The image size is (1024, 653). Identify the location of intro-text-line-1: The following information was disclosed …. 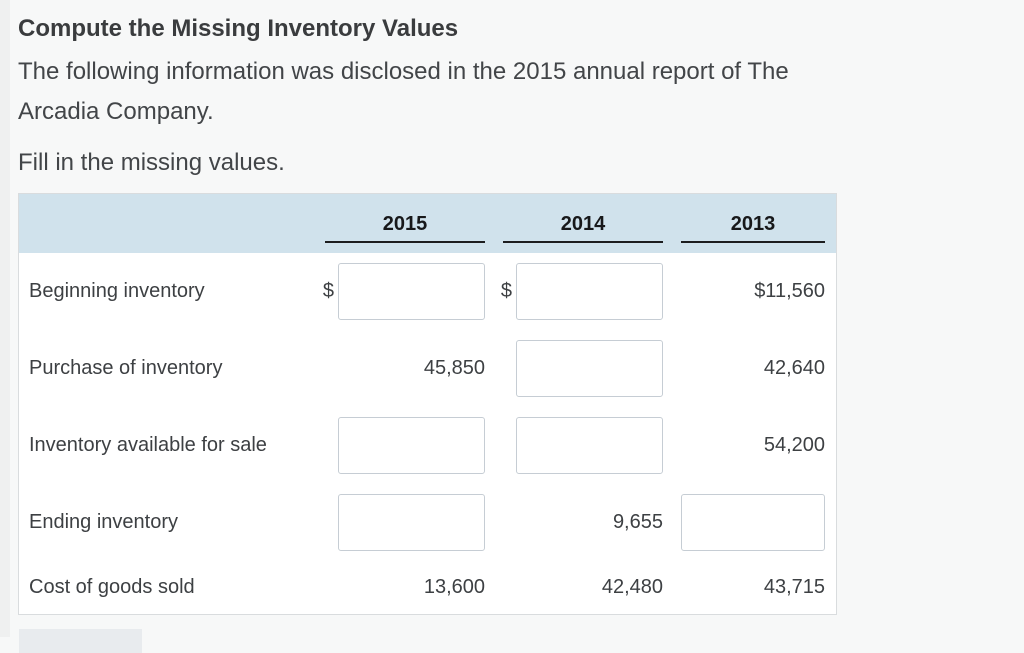
(403, 71).